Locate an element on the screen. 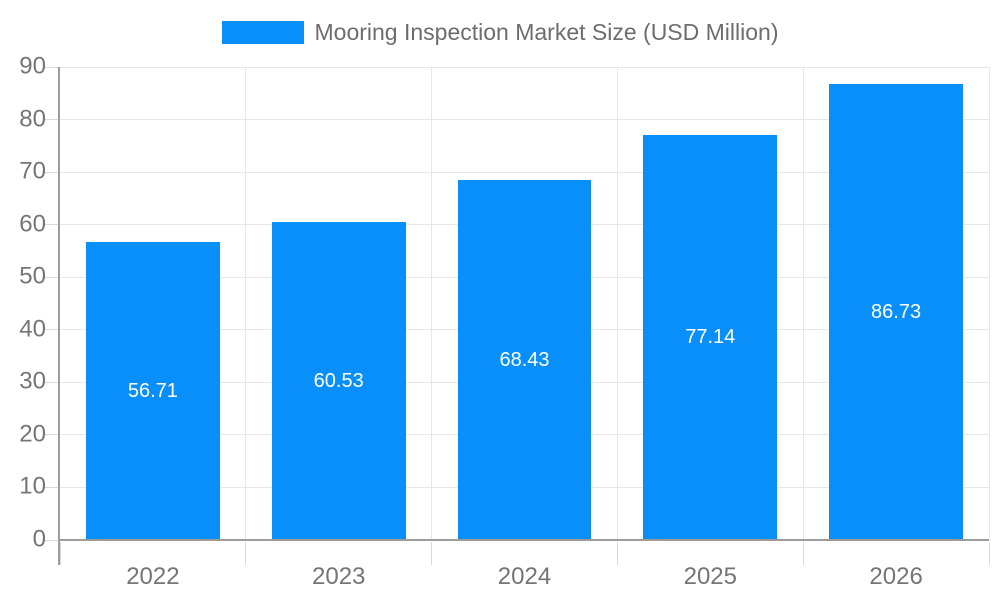 This screenshot has height=600, width=1000. y-axis-line is located at coordinates (59, 316).